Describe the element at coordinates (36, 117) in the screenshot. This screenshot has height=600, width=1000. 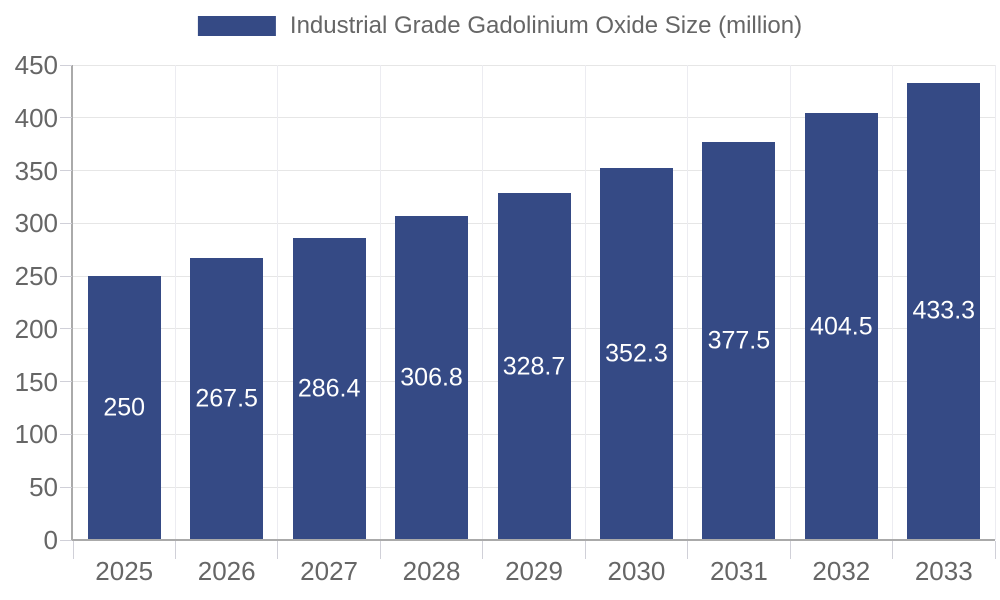
I see `y-tick-label-400: 400` at that location.